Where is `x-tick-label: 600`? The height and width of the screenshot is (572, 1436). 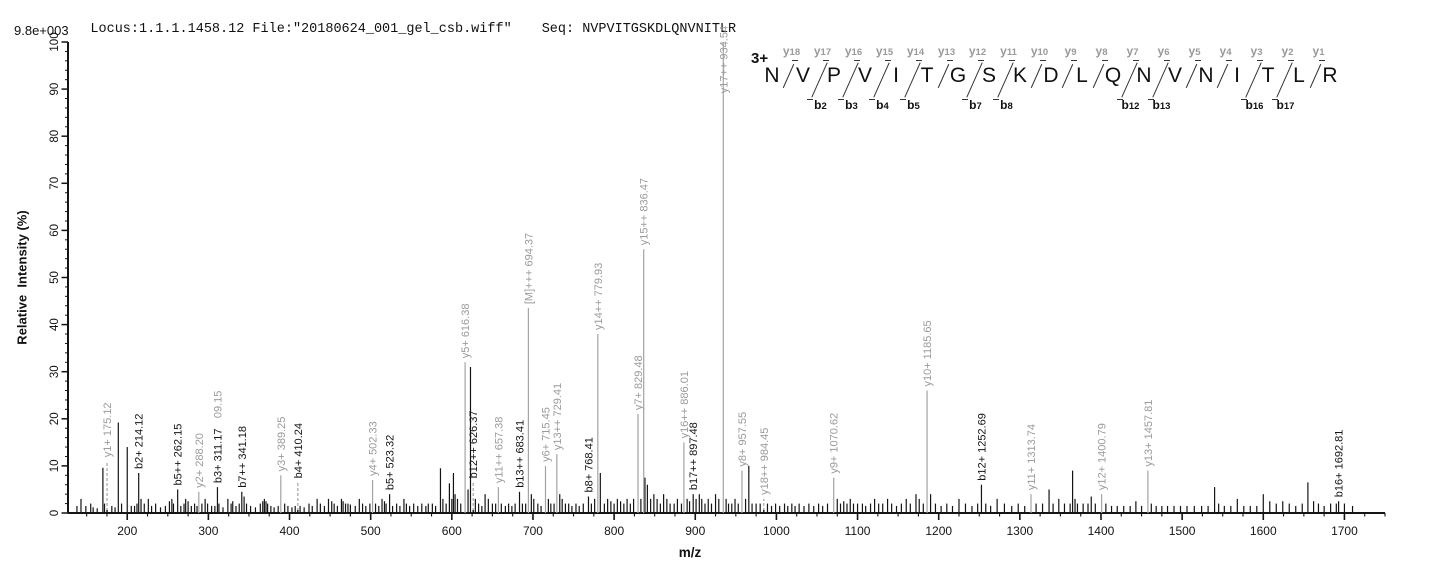 x-tick-label: 600 is located at coordinates (452, 531).